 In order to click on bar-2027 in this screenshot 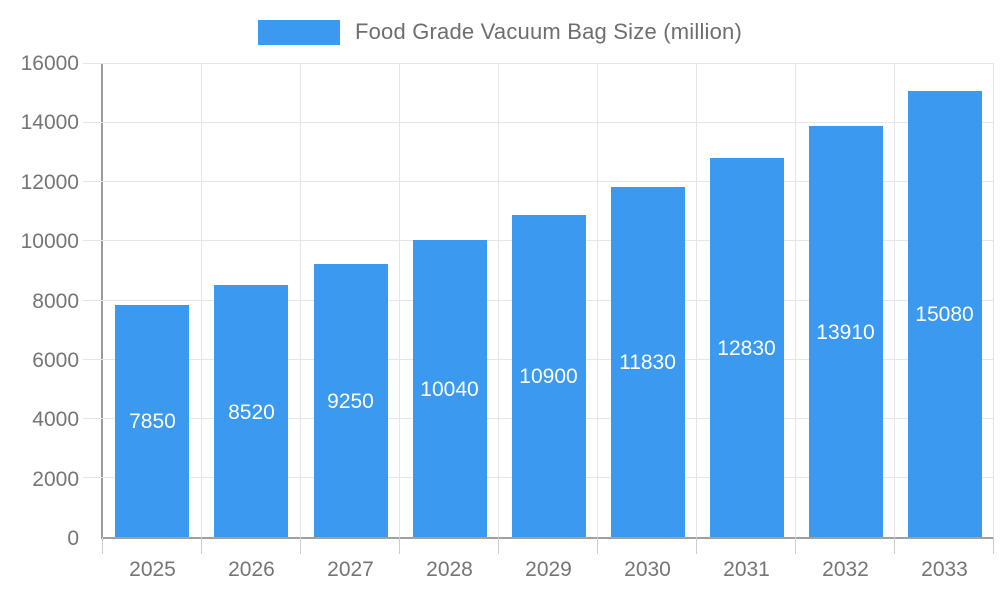, I will do `click(350, 400)`.